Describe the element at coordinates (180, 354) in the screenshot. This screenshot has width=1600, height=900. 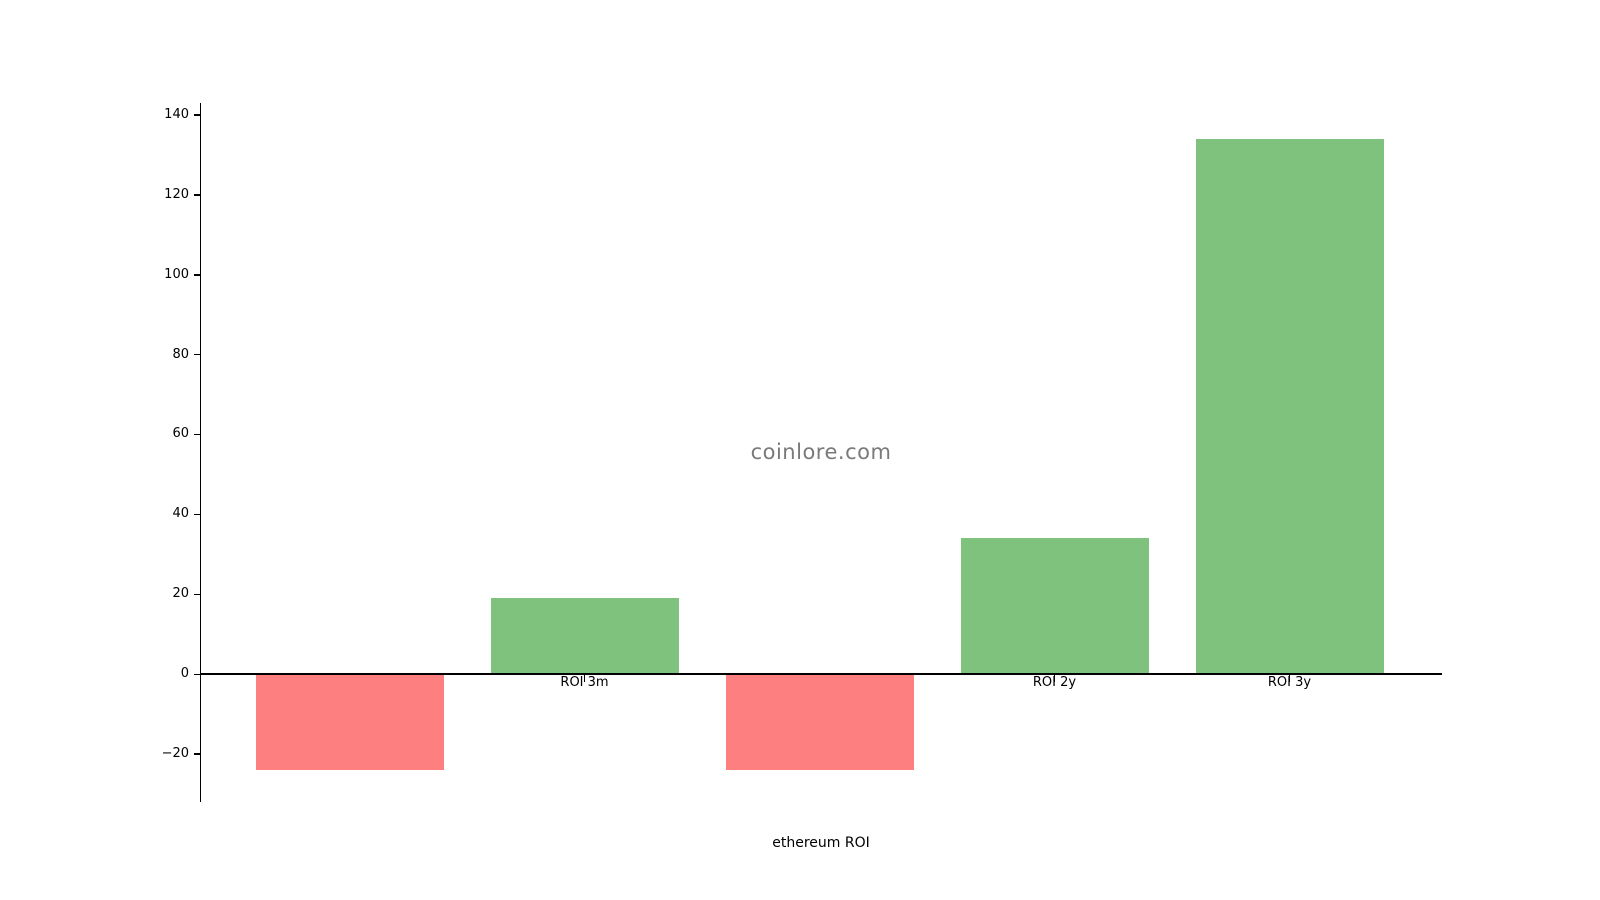
I see `y-tick-label: 80` at that location.